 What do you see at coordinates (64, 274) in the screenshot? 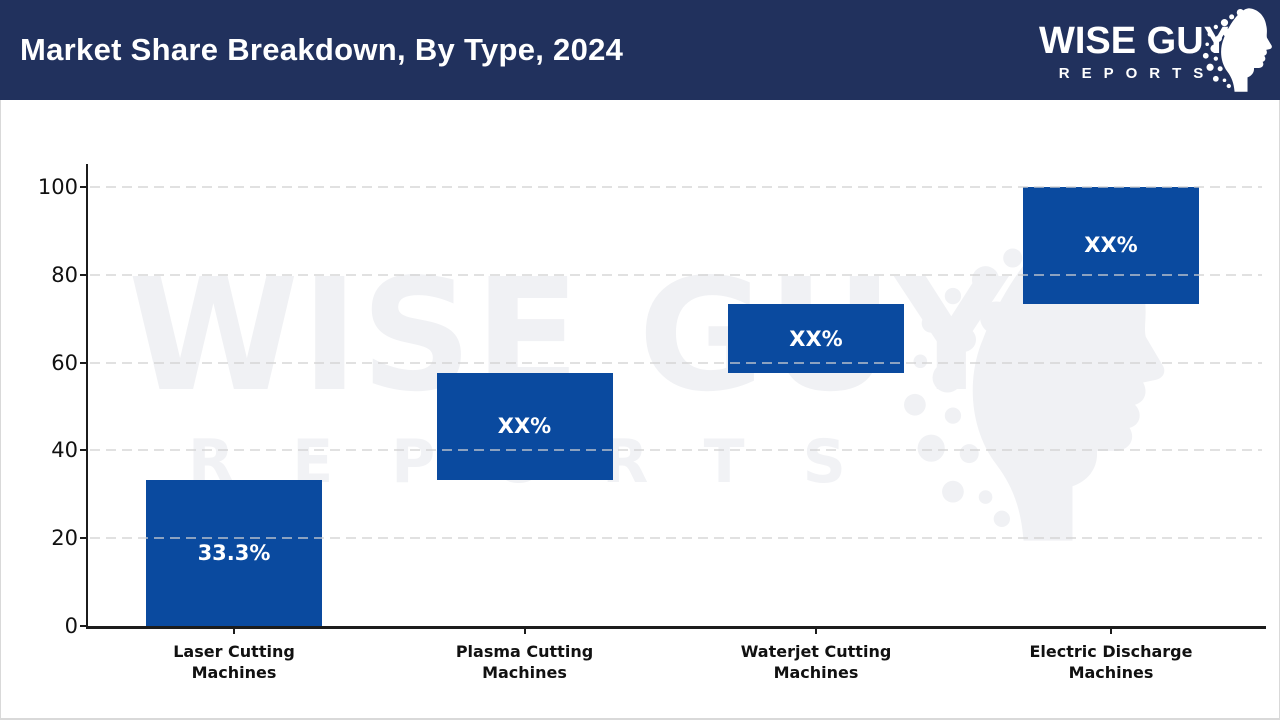
I see `y-tick-label-80: 80` at bounding box center [64, 274].